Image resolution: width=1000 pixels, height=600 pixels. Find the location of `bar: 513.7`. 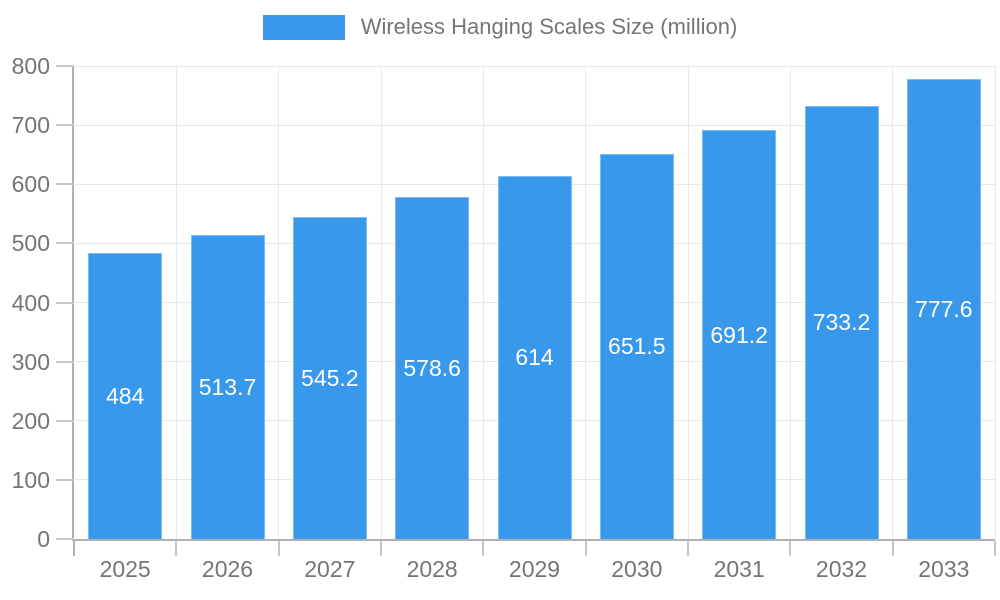

bar: 513.7 is located at coordinates (227, 387).